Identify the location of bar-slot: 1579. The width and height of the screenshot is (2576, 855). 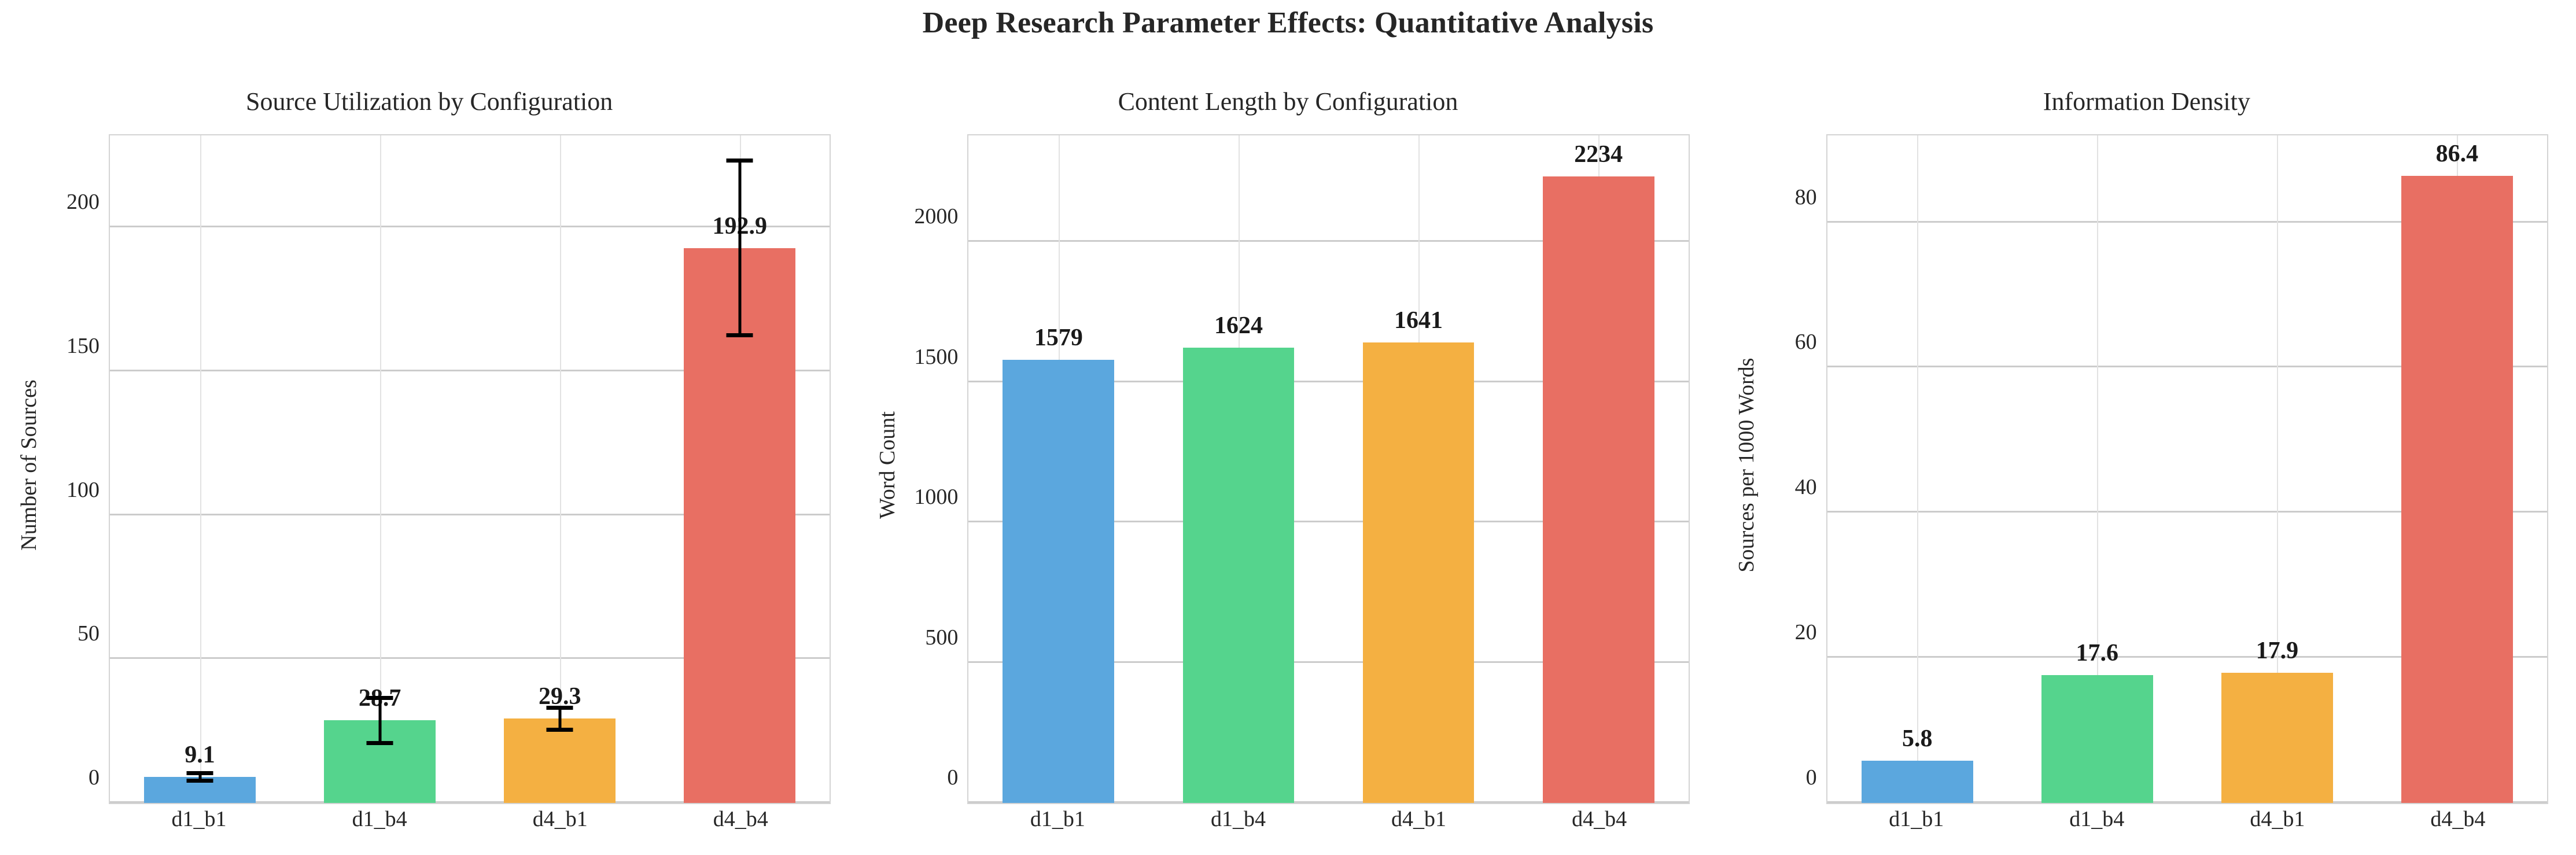
(1058, 469).